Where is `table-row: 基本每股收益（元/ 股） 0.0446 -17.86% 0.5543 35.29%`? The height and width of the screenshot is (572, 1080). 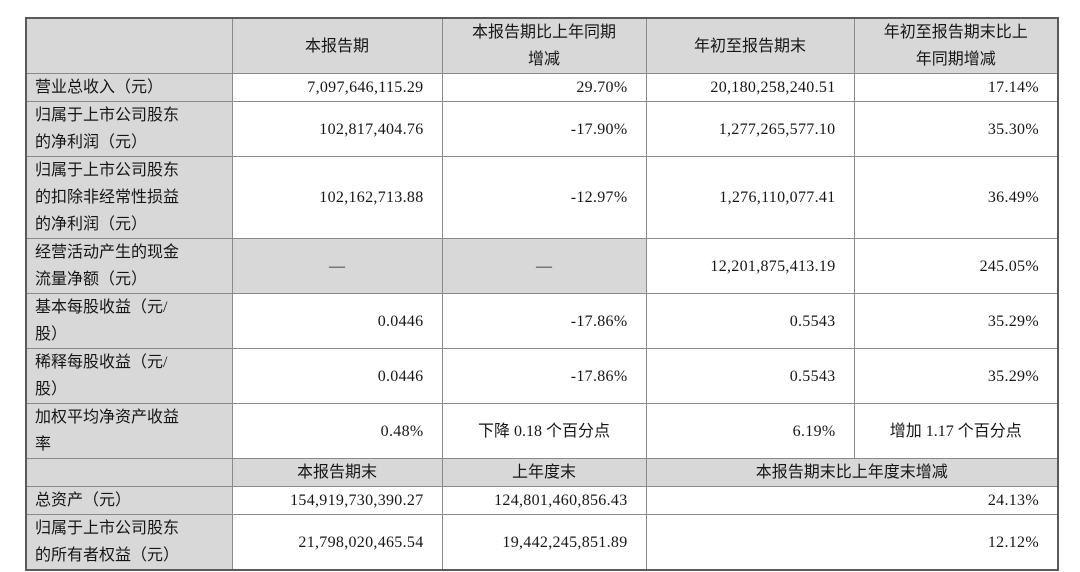
table-row: 基本每股收益（元/ 股） 0.0446 -17.86% 0.5543 35.29% is located at coordinates (542, 321).